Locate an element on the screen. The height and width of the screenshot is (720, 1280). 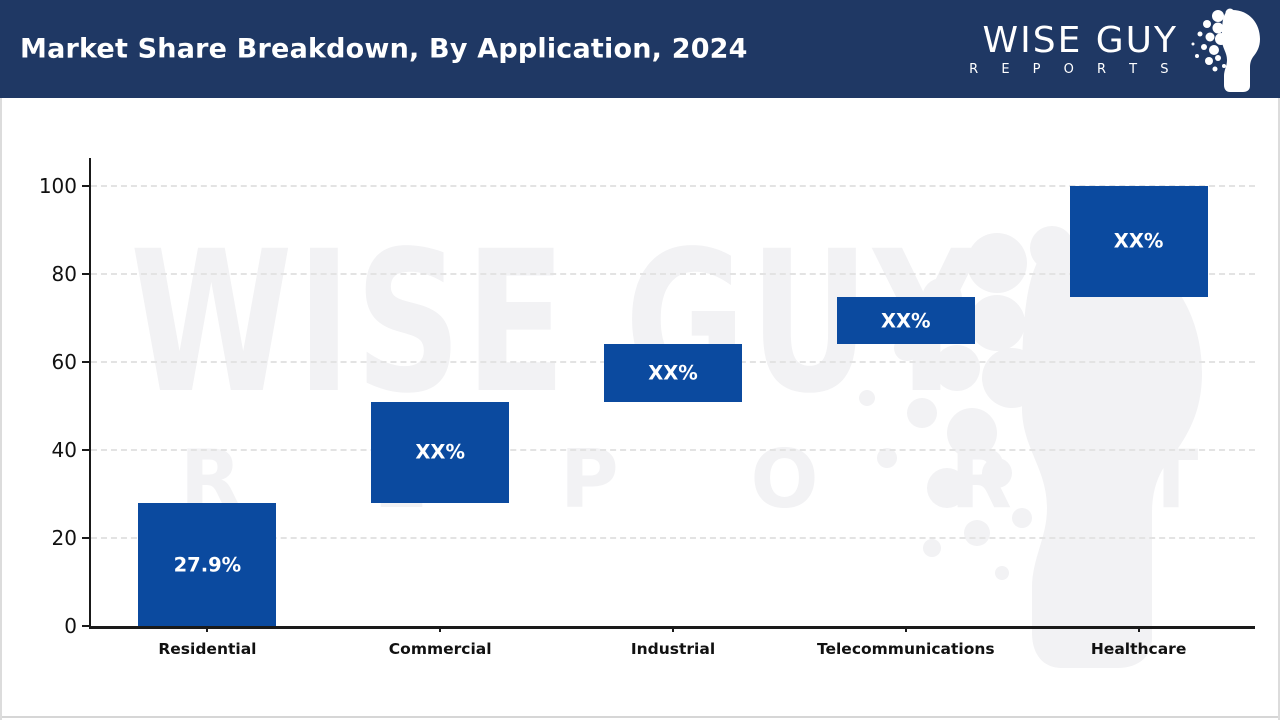
bar-telecommunications: XX% is located at coordinates (905, 320).